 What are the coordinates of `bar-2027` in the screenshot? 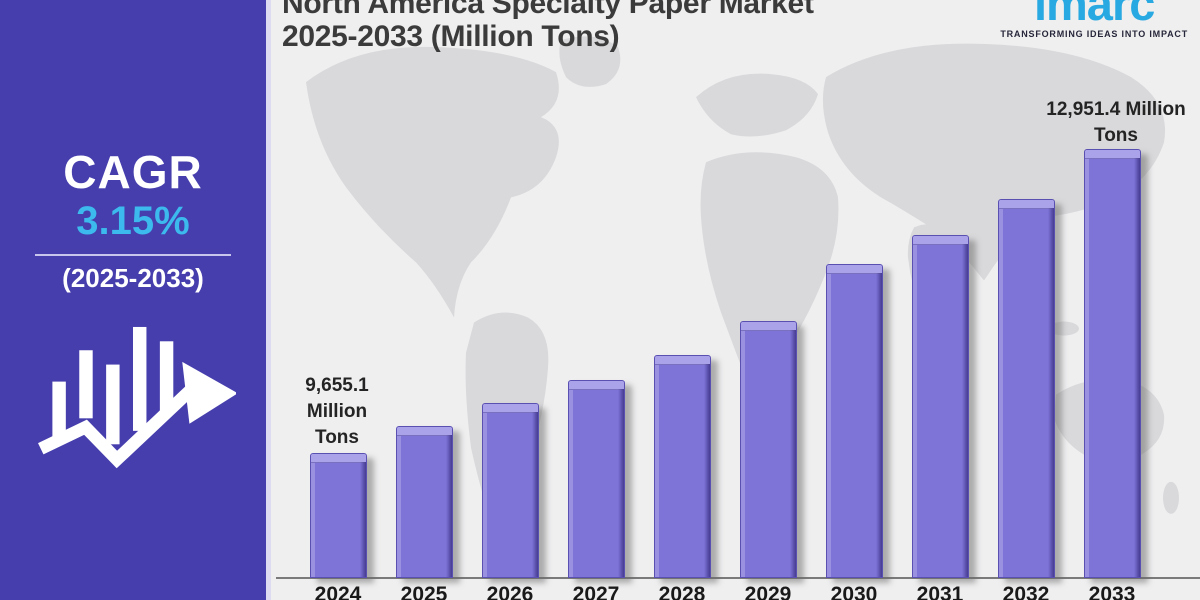 It's located at (596, 478).